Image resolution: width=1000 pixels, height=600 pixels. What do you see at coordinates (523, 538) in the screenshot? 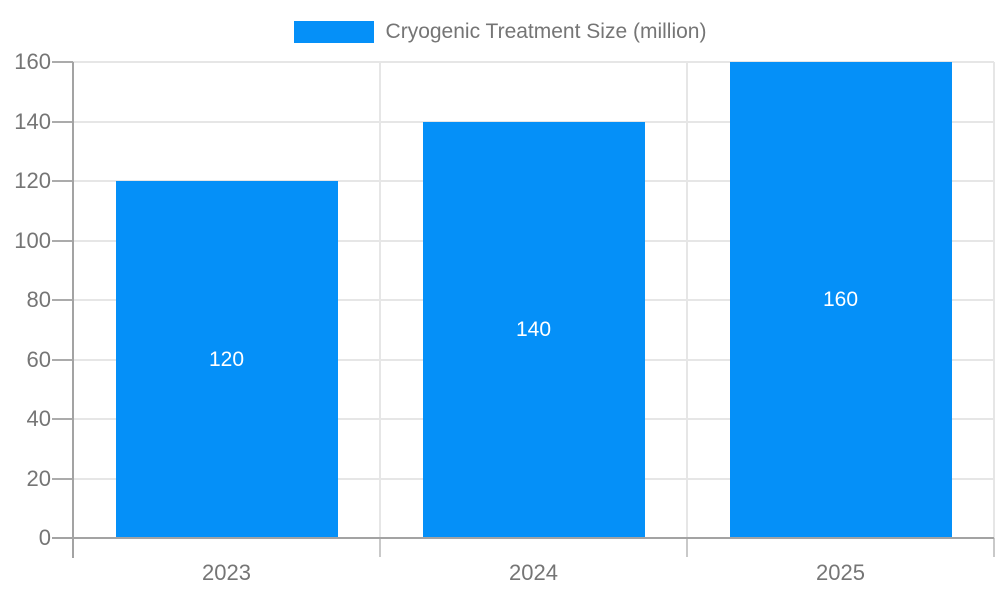
I see `x-axis-line` at bounding box center [523, 538].